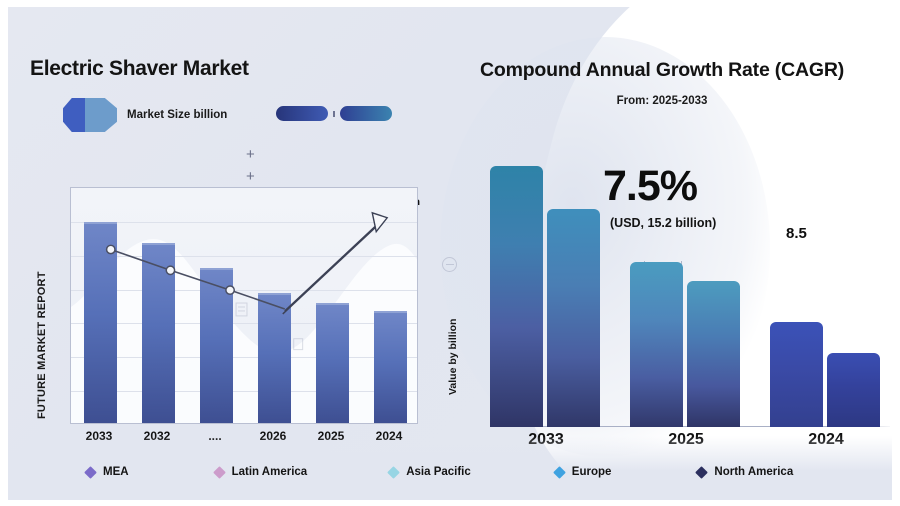 The image size is (900, 506). Describe the element at coordinates (332, 362) in the screenshot. I see `bar-2025` at that location.